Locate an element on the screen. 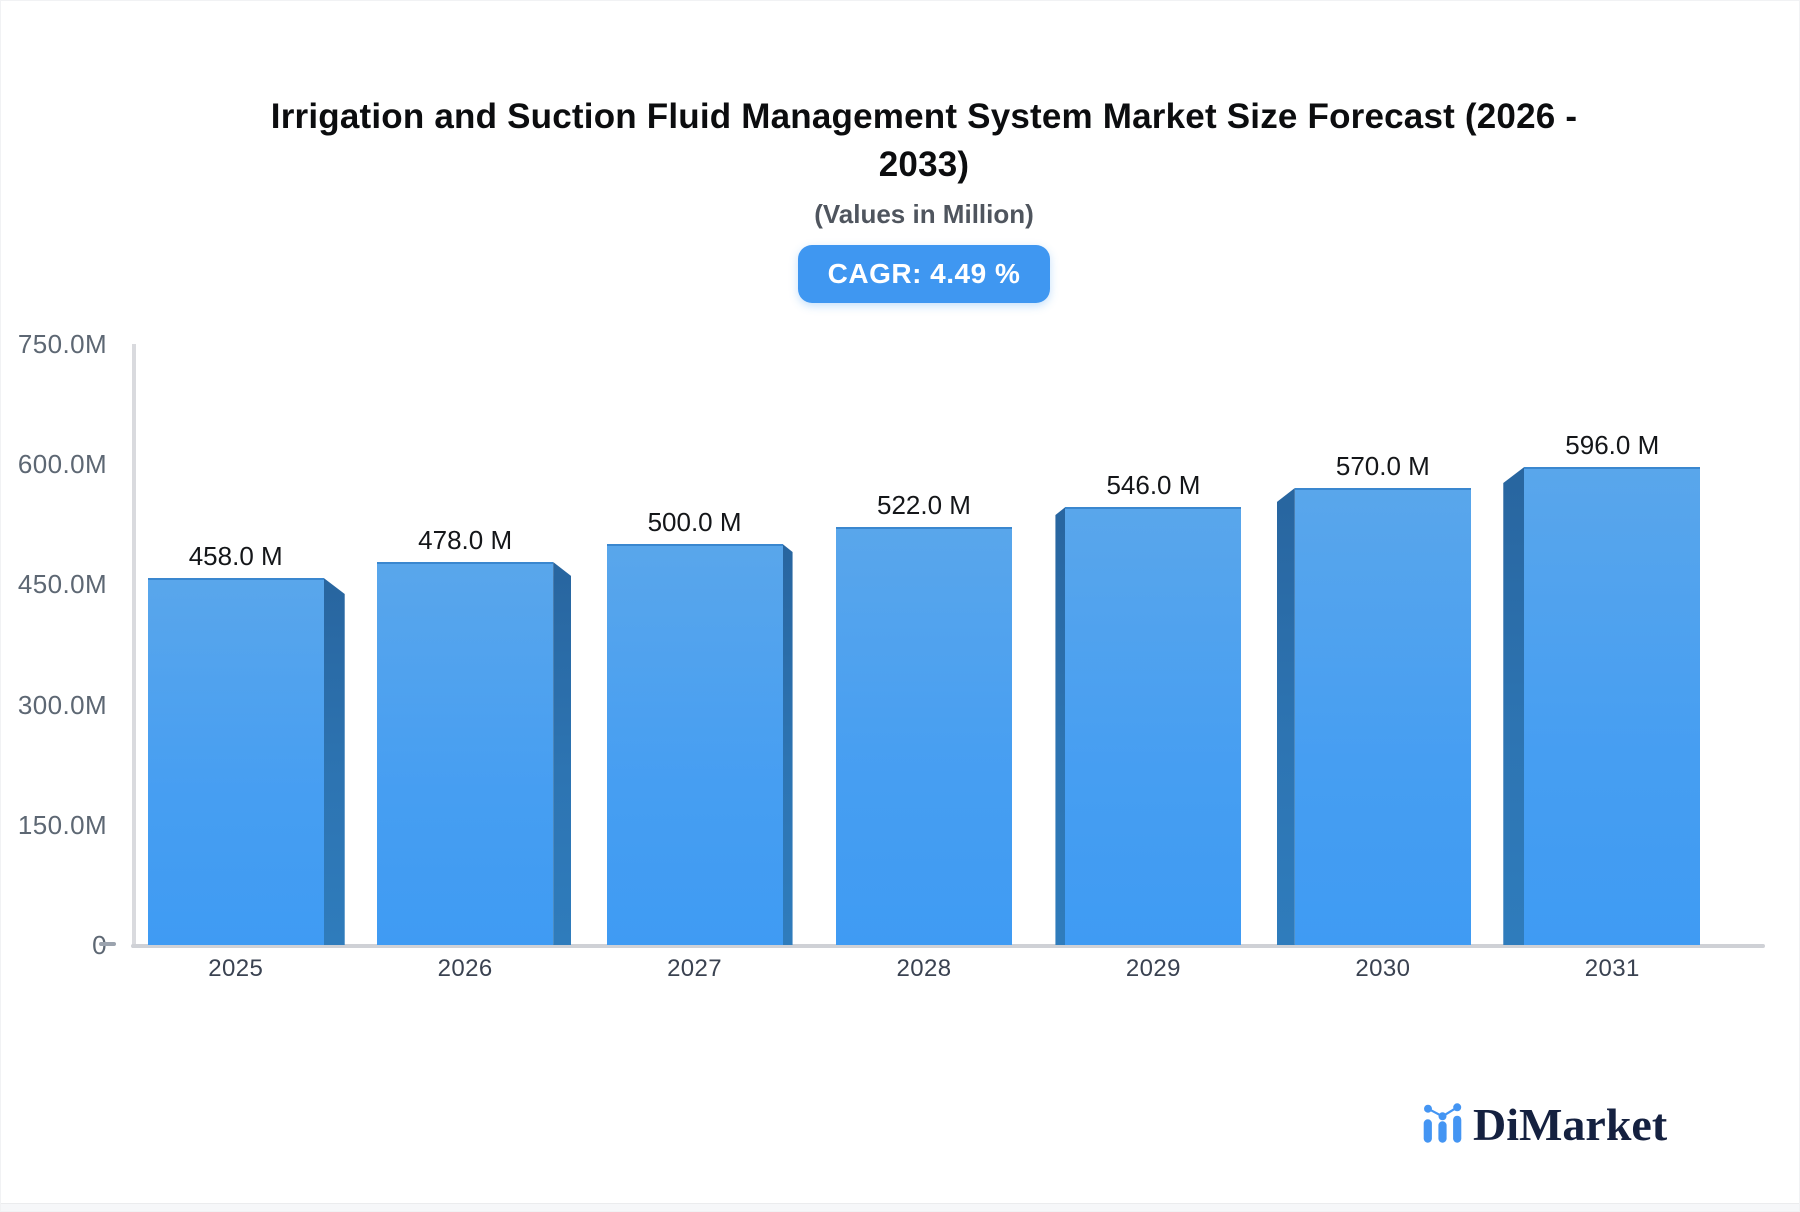  x-tick-label-2026: 2026 is located at coordinates (465, 968).